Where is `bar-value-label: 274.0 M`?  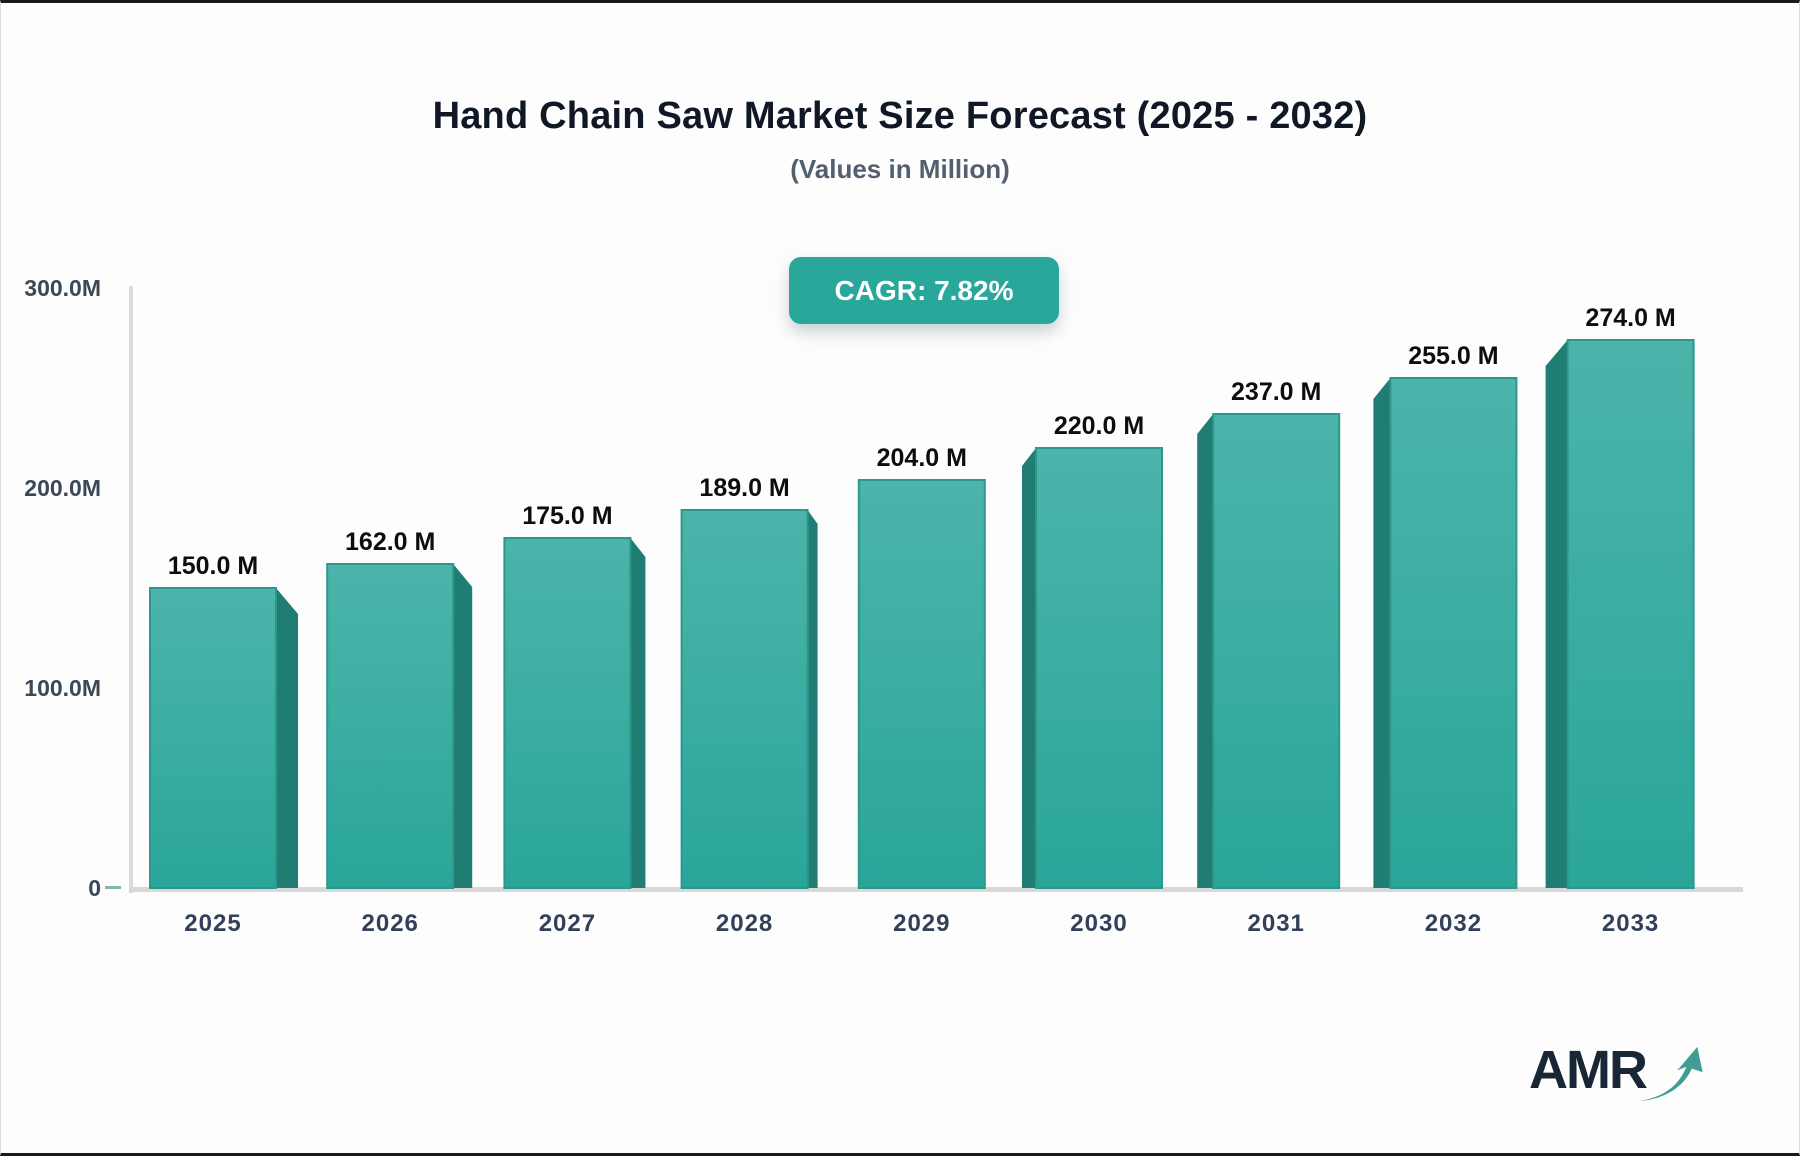 bar-value-label: 274.0 M is located at coordinates (1630, 318).